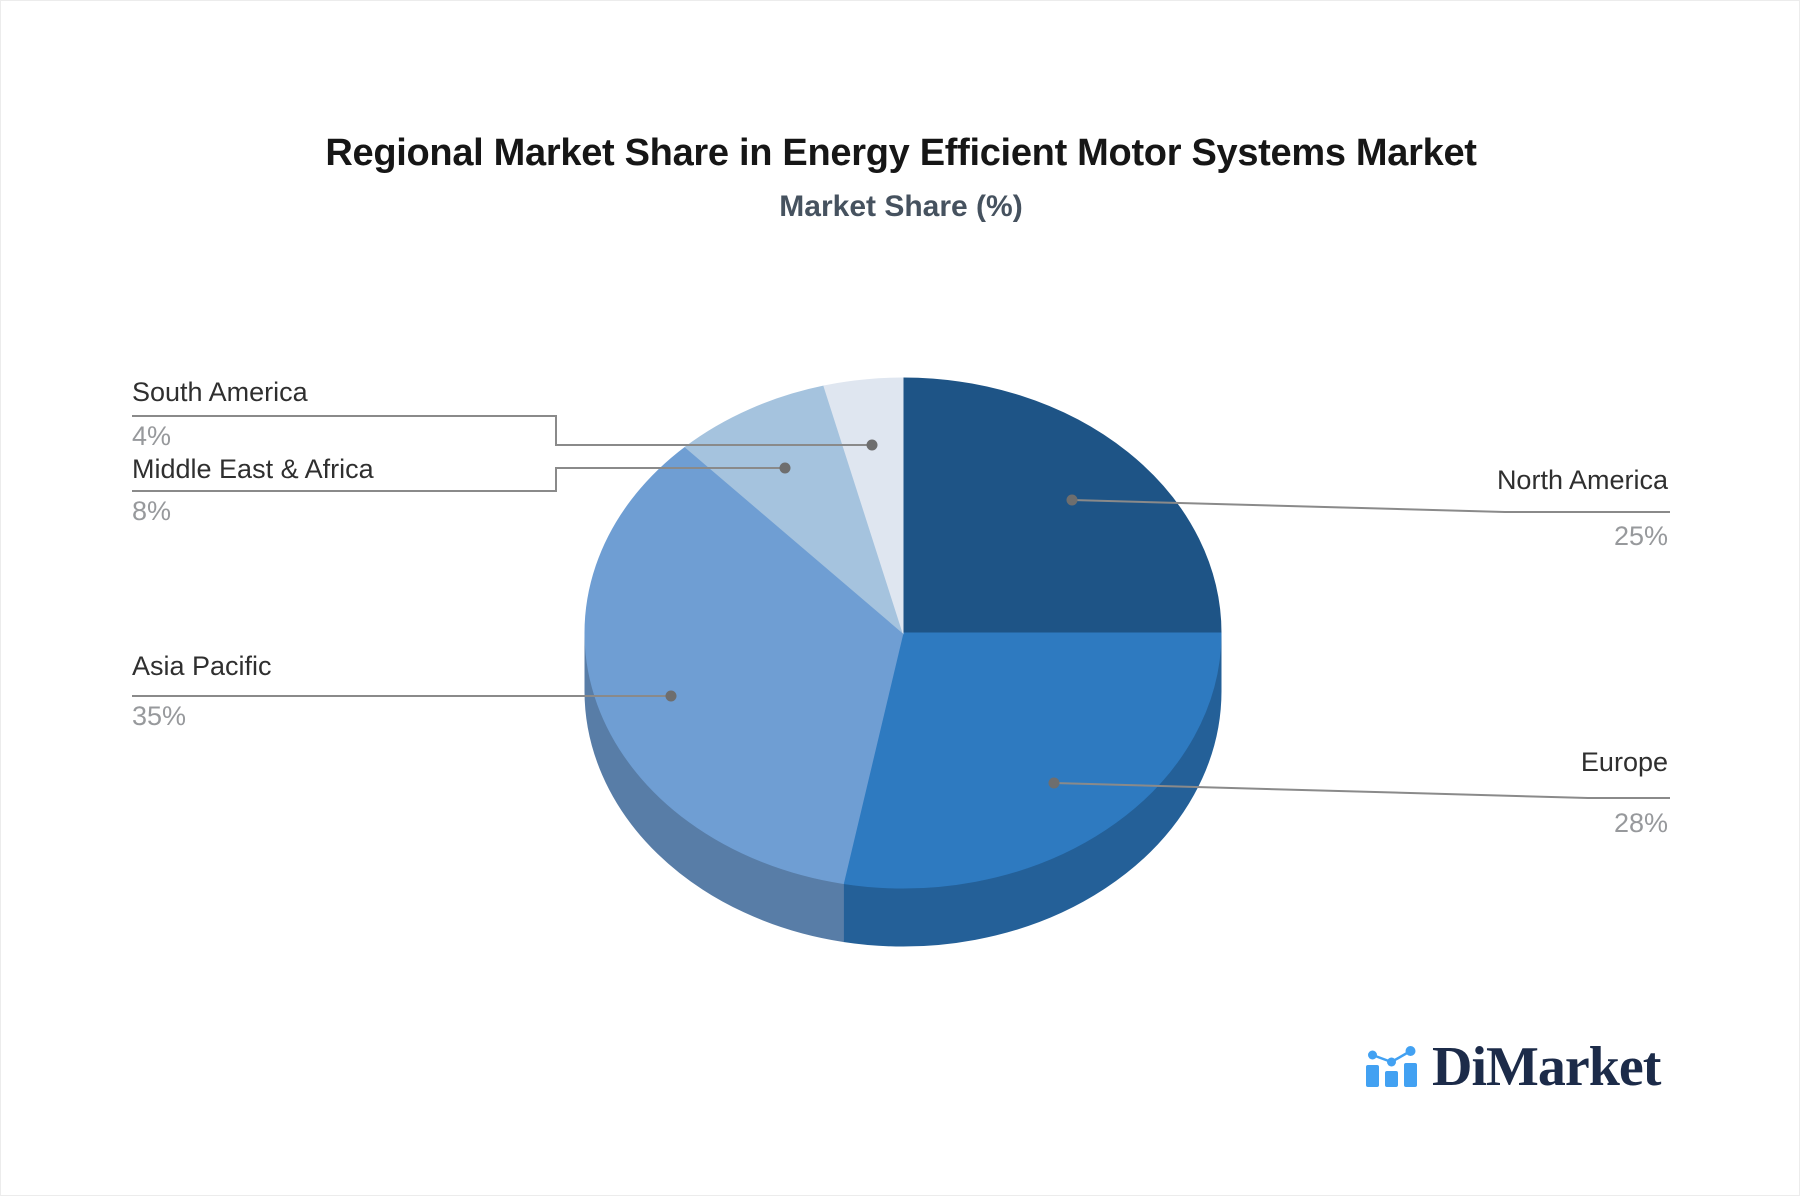 This screenshot has height=1196, width=1800. Describe the element at coordinates (671, 696) in the screenshot. I see `leader-dot-asia-pacific` at that location.